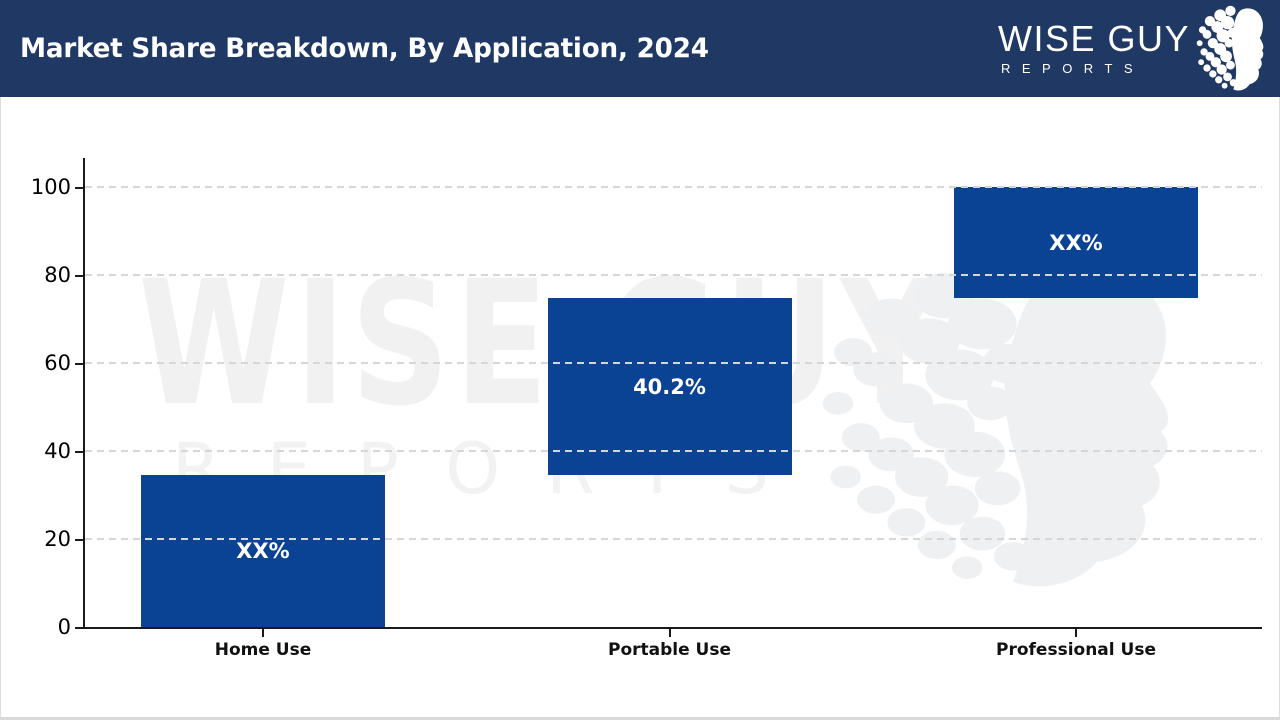 The image size is (1280, 720). I want to click on bar-value-label-portable-use: 40.2%, so click(669, 386).